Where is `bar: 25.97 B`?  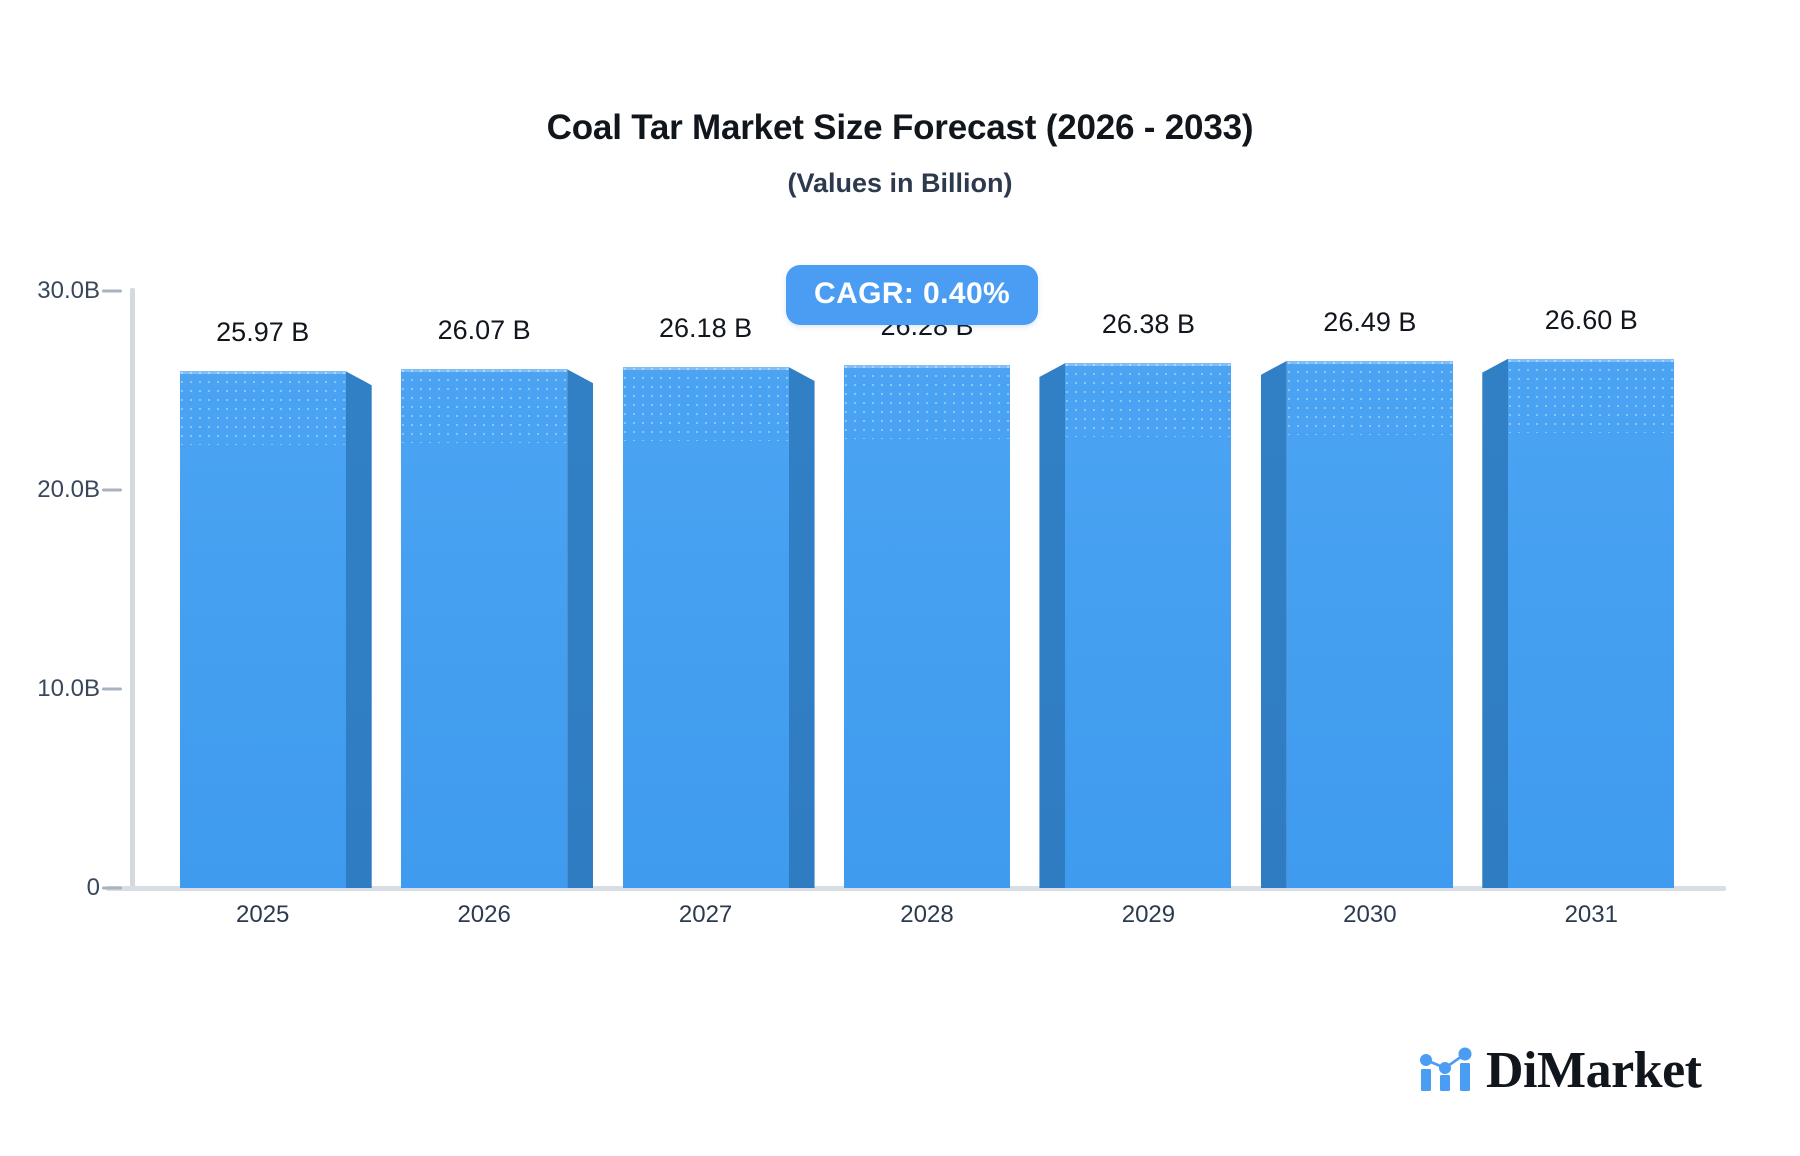 bar: 25.97 B is located at coordinates (275, 602).